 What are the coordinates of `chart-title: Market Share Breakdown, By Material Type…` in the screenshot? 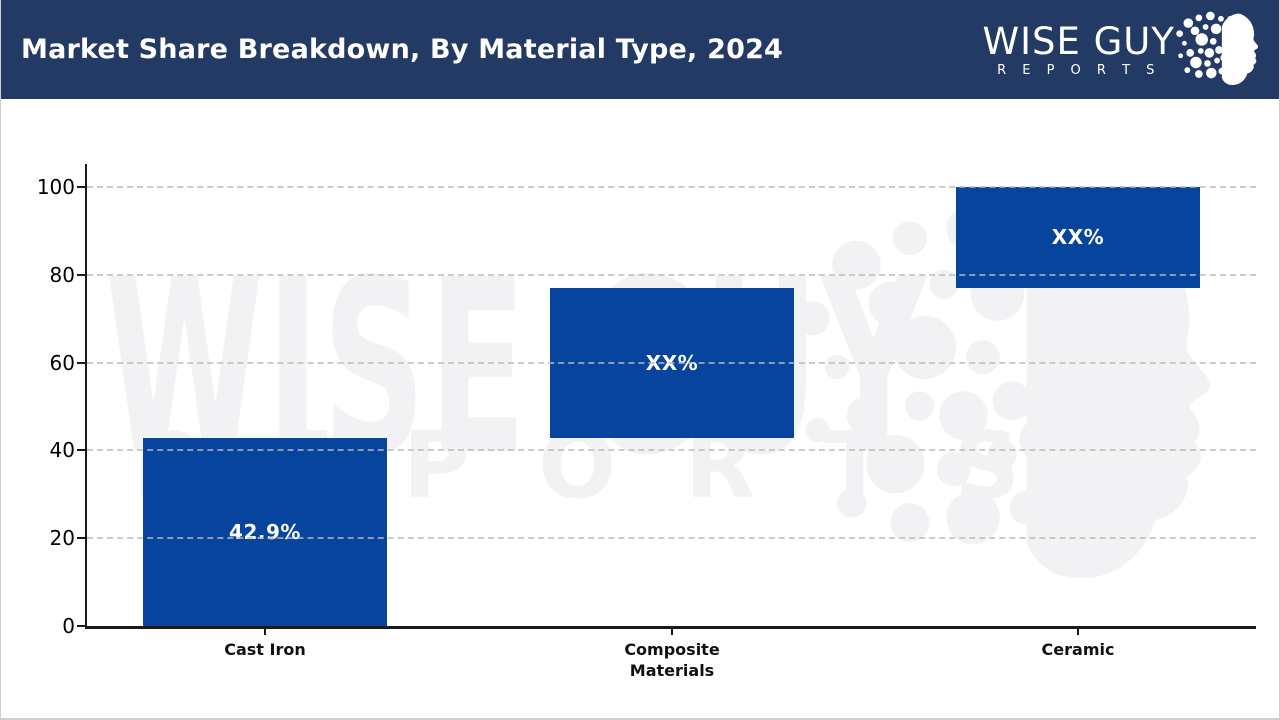 It's located at (402, 49).